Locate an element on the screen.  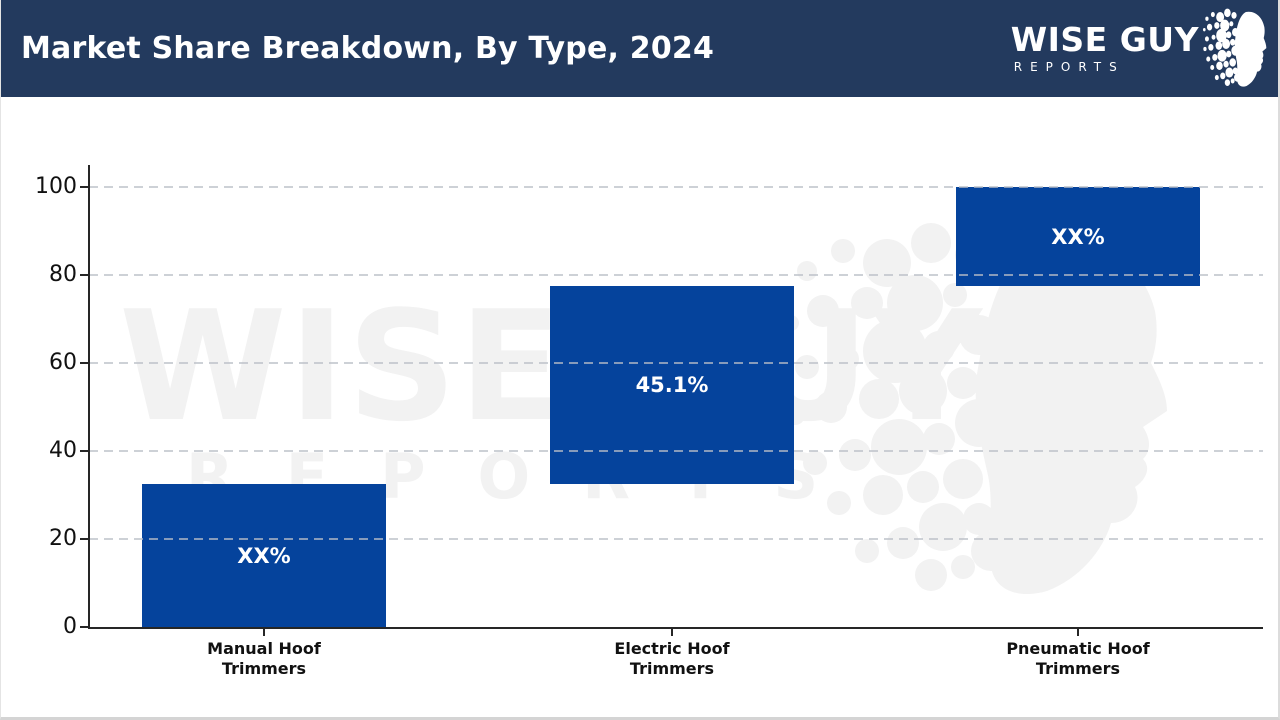
bar: 45.1% is located at coordinates (672, 385).